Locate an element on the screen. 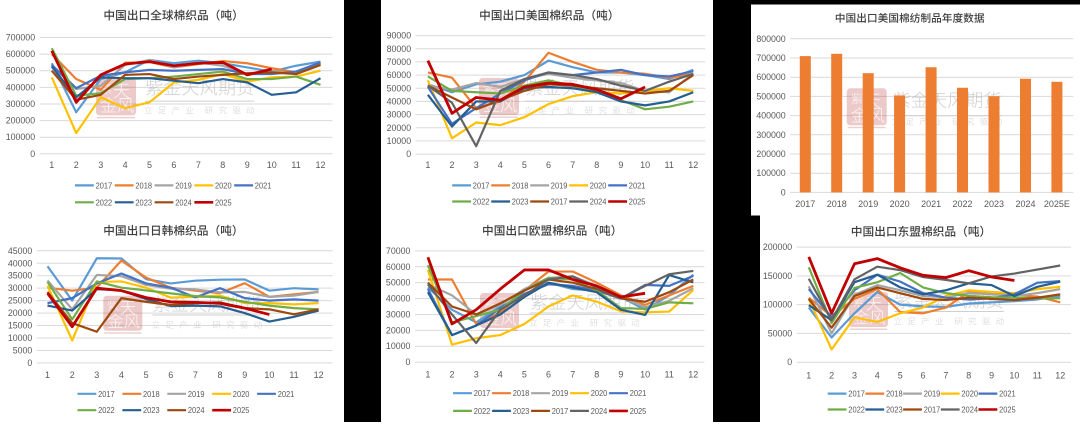  svg-text: 30000 is located at coordinates (398, 314).